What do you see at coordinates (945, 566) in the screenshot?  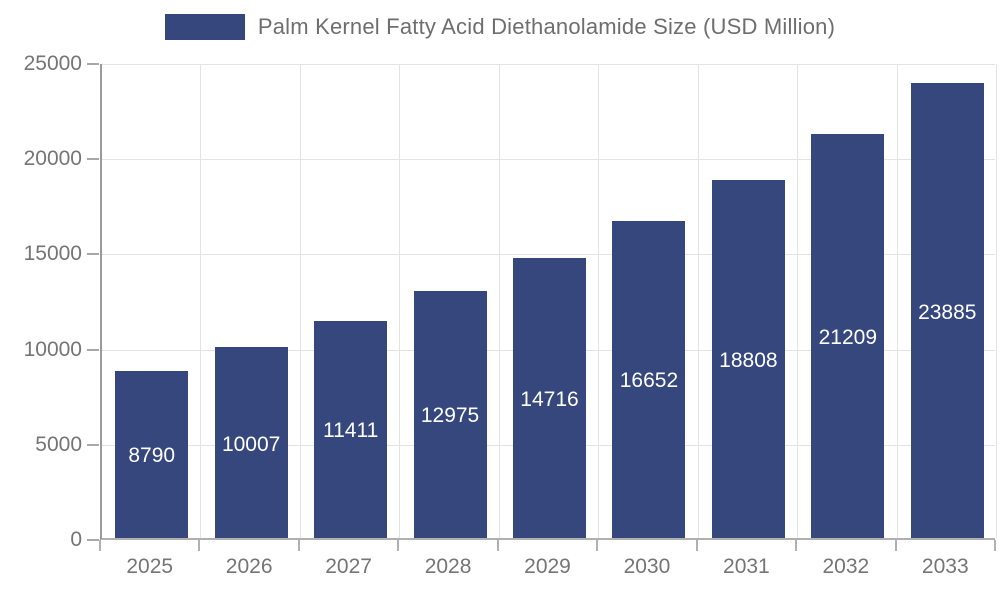 I see `x-axis-tick-label: 2033` at bounding box center [945, 566].